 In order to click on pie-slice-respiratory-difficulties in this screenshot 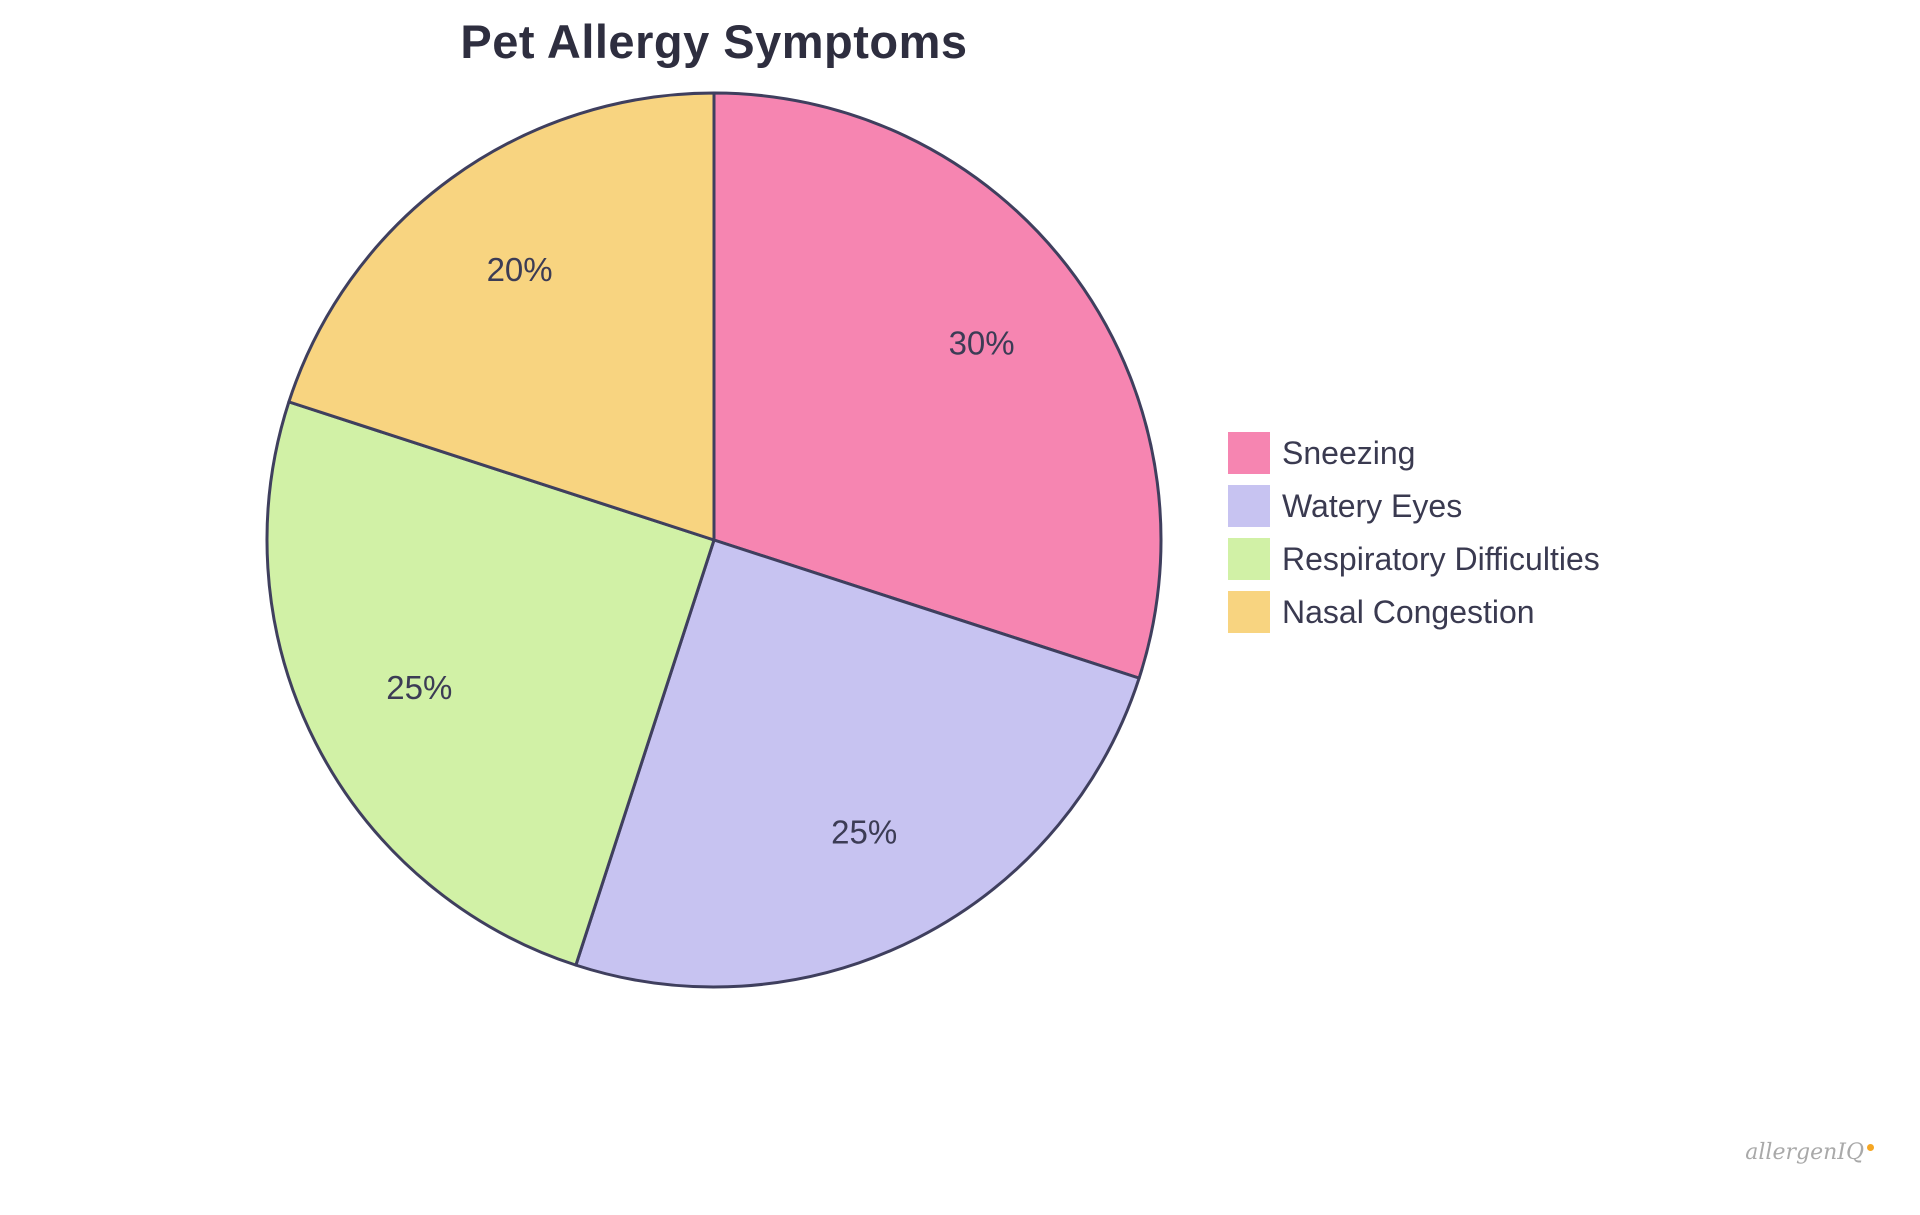, I will do `click(490, 683)`.